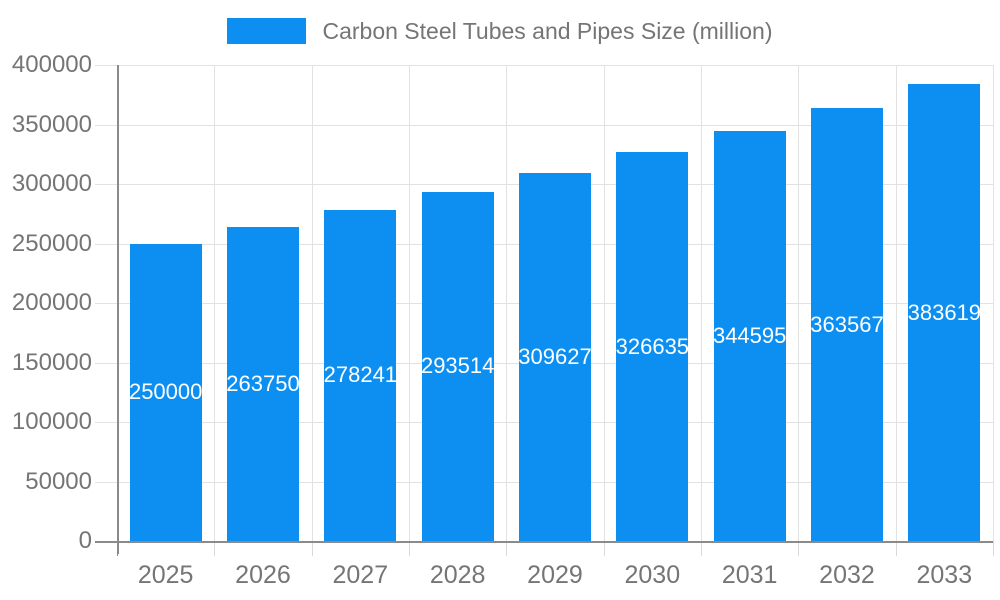 This screenshot has height=600, width=1000. I want to click on bar-value-label: 326635, so click(652, 346).